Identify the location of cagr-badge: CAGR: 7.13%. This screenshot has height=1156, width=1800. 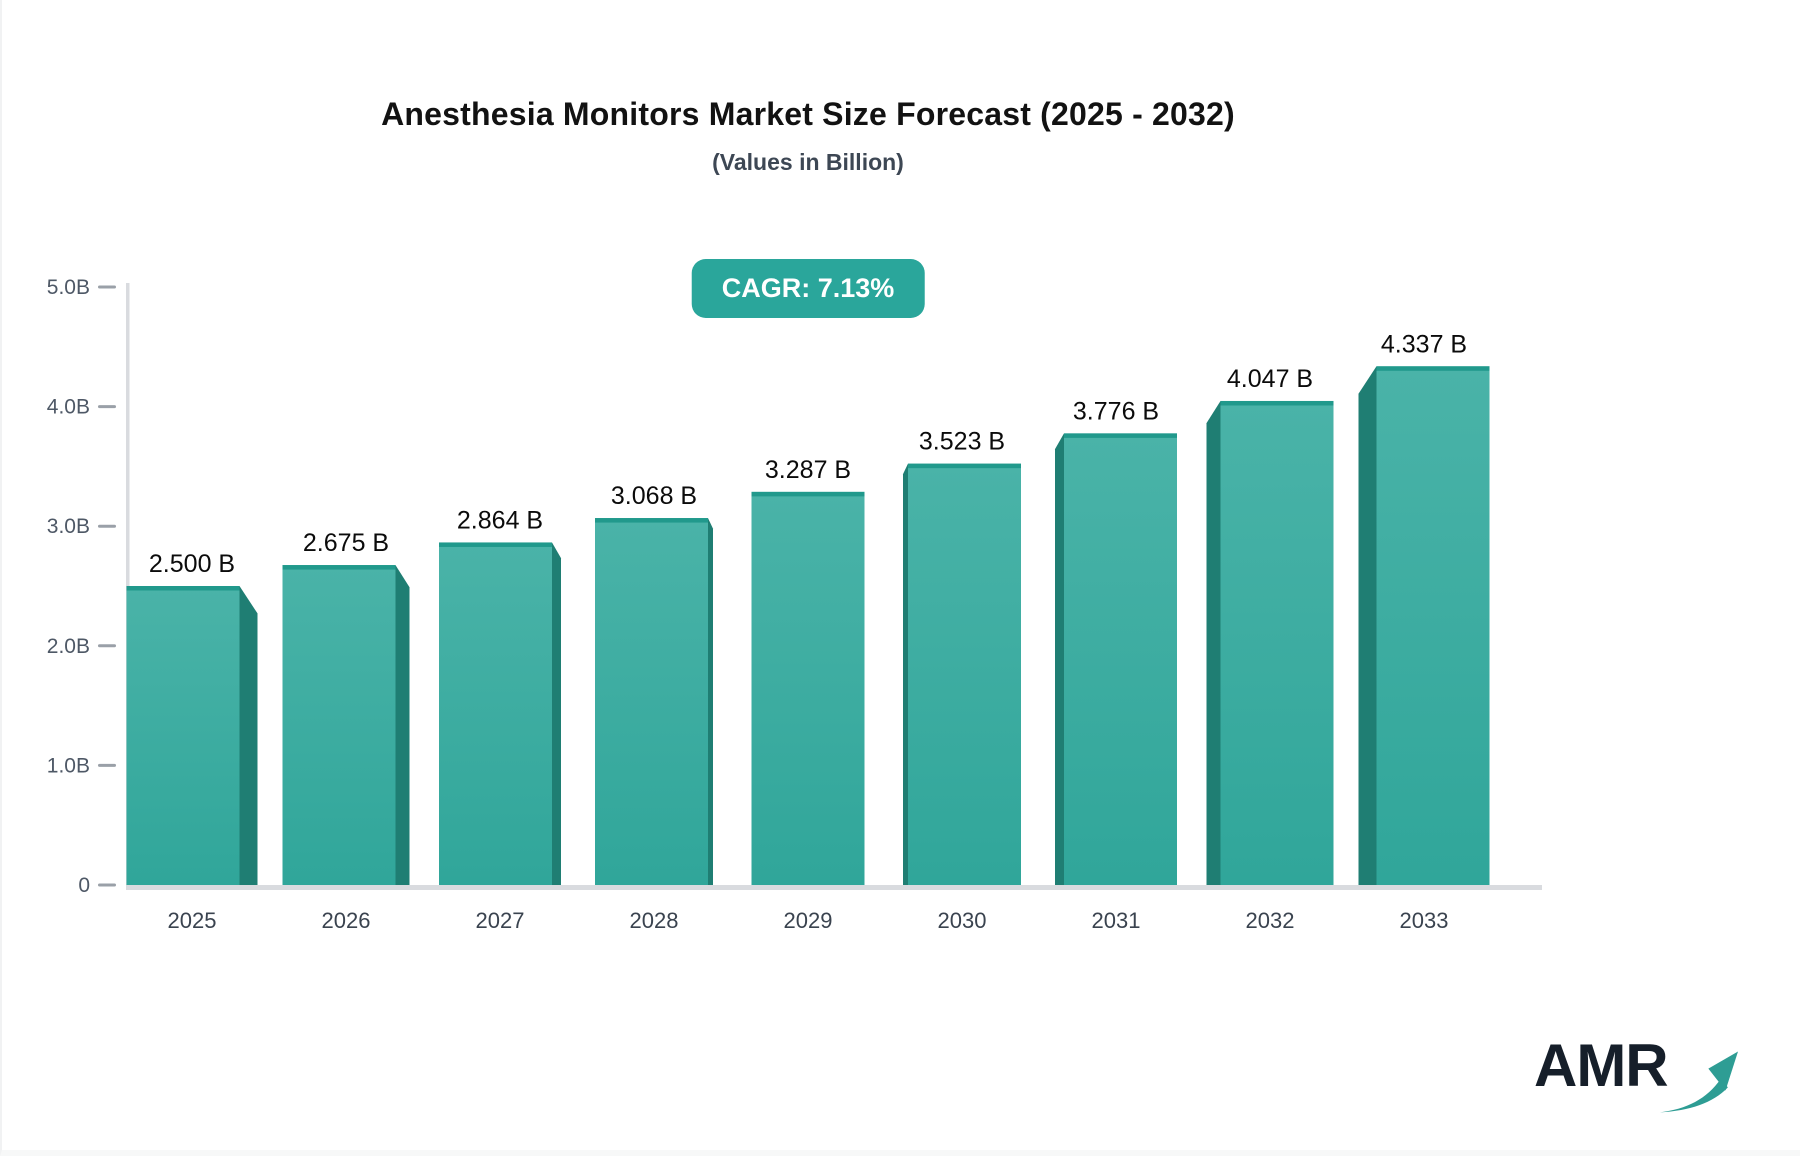
(808, 288).